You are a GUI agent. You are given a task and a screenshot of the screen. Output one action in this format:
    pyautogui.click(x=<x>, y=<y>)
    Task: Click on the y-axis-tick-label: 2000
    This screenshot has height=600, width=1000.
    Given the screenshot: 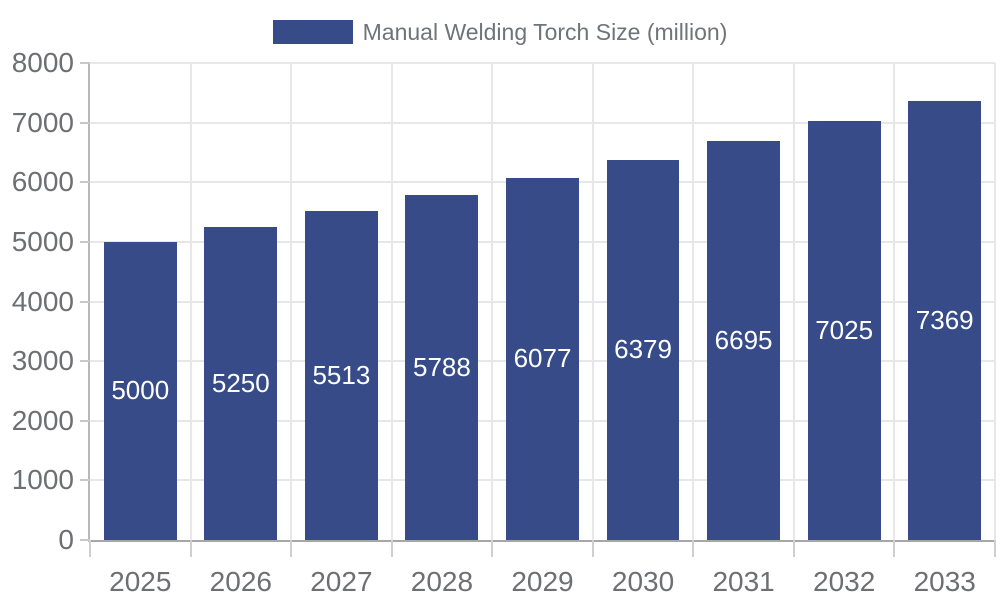 What is the action you would take?
    pyautogui.click(x=42, y=420)
    